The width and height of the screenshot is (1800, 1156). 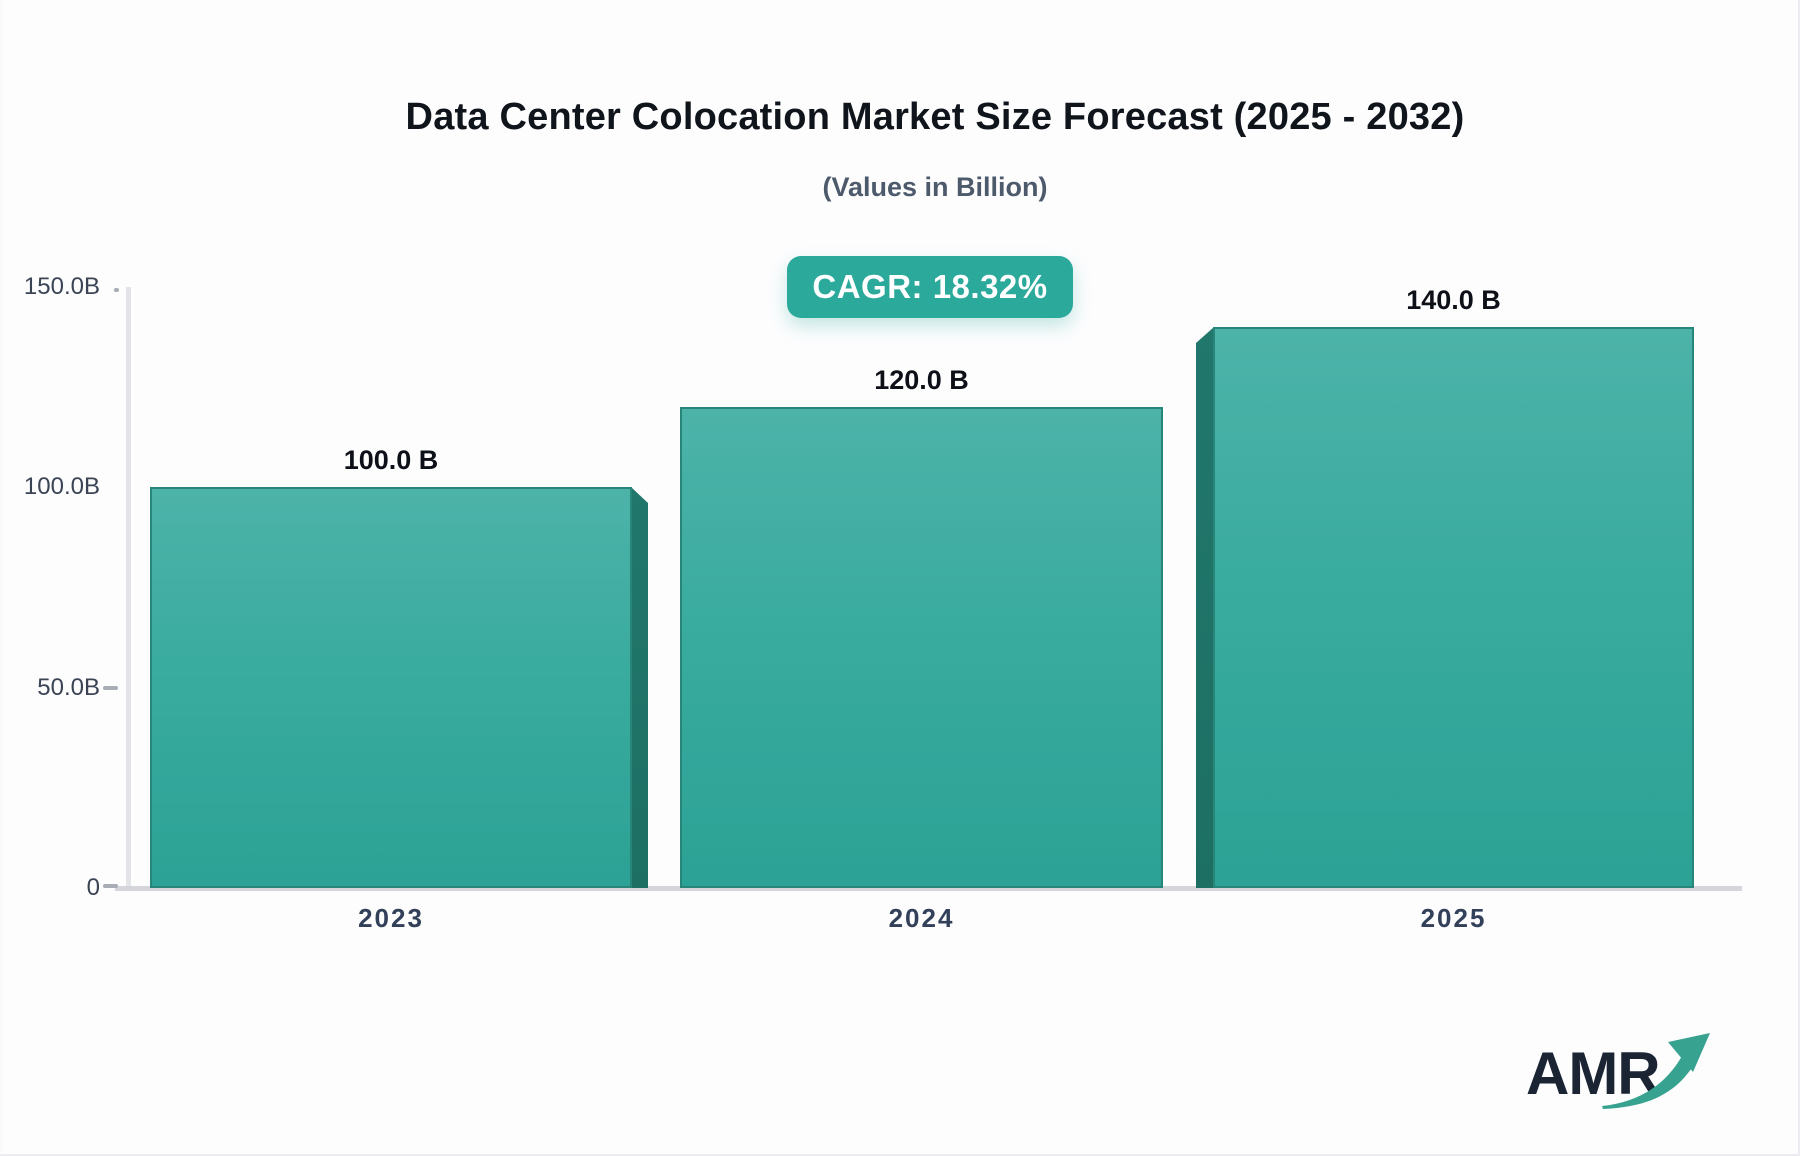 What do you see at coordinates (1453, 607) in the screenshot?
I see `bar-2025` at bounding box center [1453, 607].